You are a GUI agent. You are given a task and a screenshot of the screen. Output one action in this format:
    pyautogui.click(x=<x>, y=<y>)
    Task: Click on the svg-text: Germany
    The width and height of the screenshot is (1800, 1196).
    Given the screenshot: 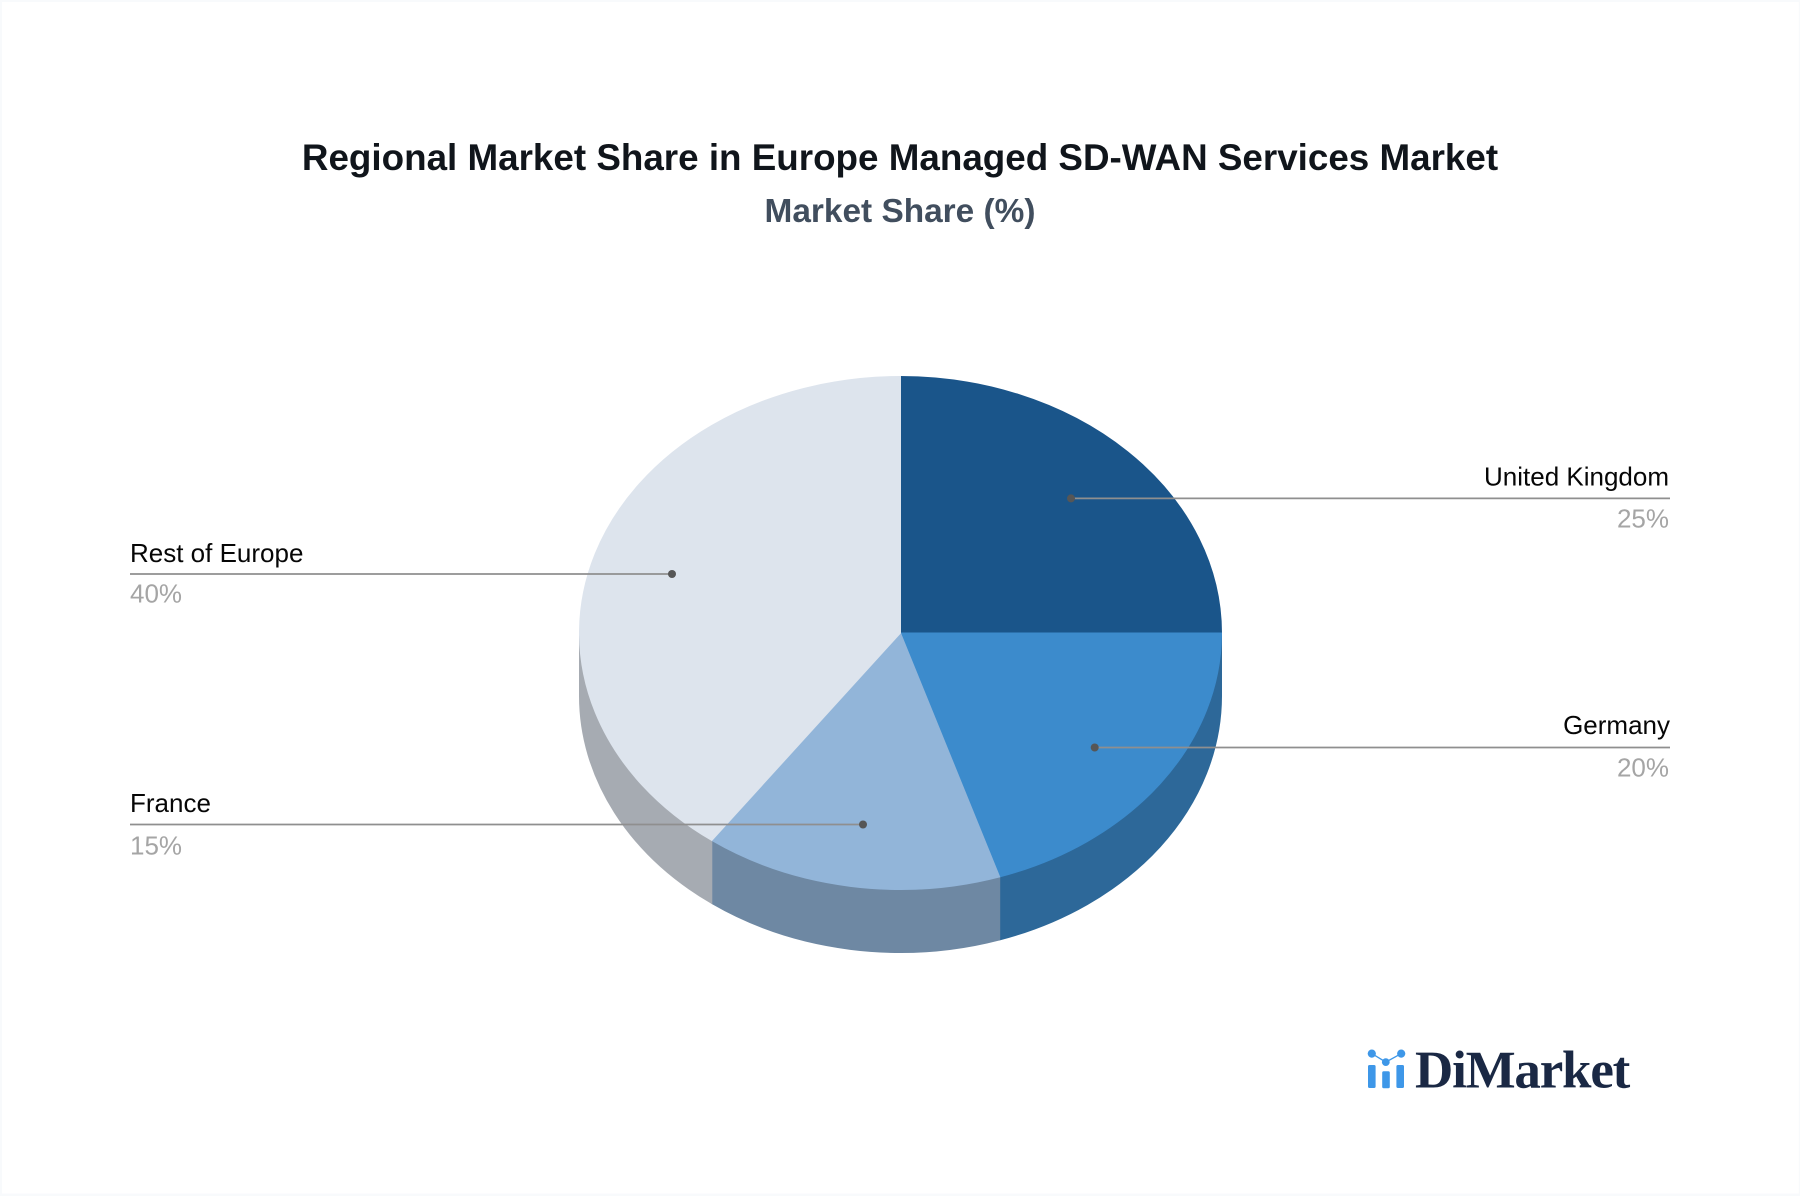 What is the action you would take?
    pyautogui.click(x=1616, y=725)
    